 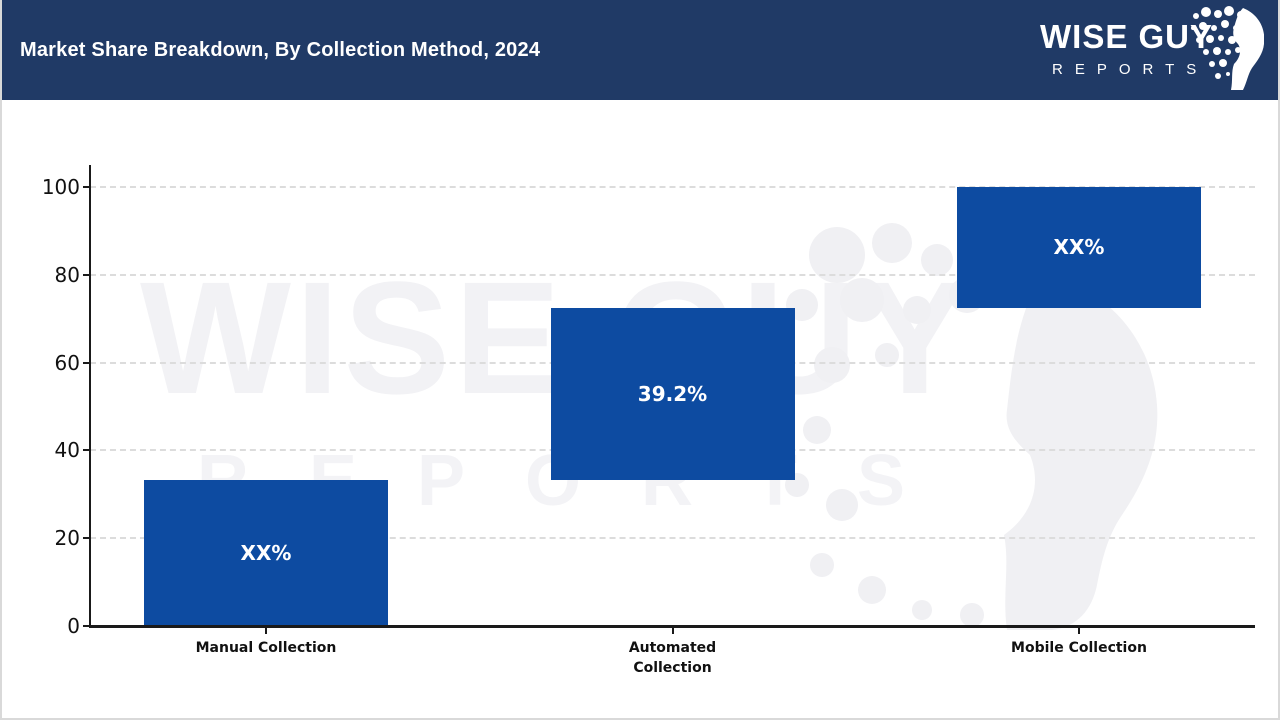 What do you see at coordinates (672, 658) in the screenshot?
I see `x-axis-label-1: Automated Collection` at bounding box center [672, 658].